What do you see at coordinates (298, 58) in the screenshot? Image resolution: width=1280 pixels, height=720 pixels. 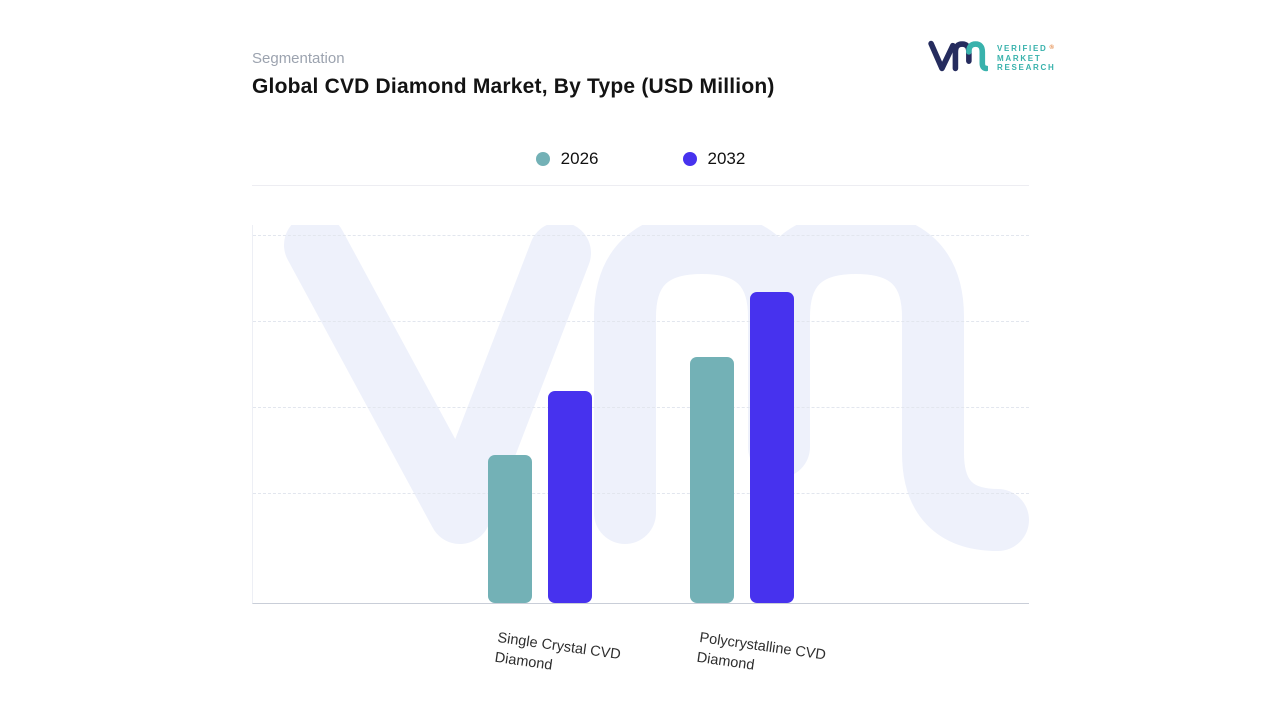 I see `eyebrow-label: Segmentation` at bounding box center [298, 58].